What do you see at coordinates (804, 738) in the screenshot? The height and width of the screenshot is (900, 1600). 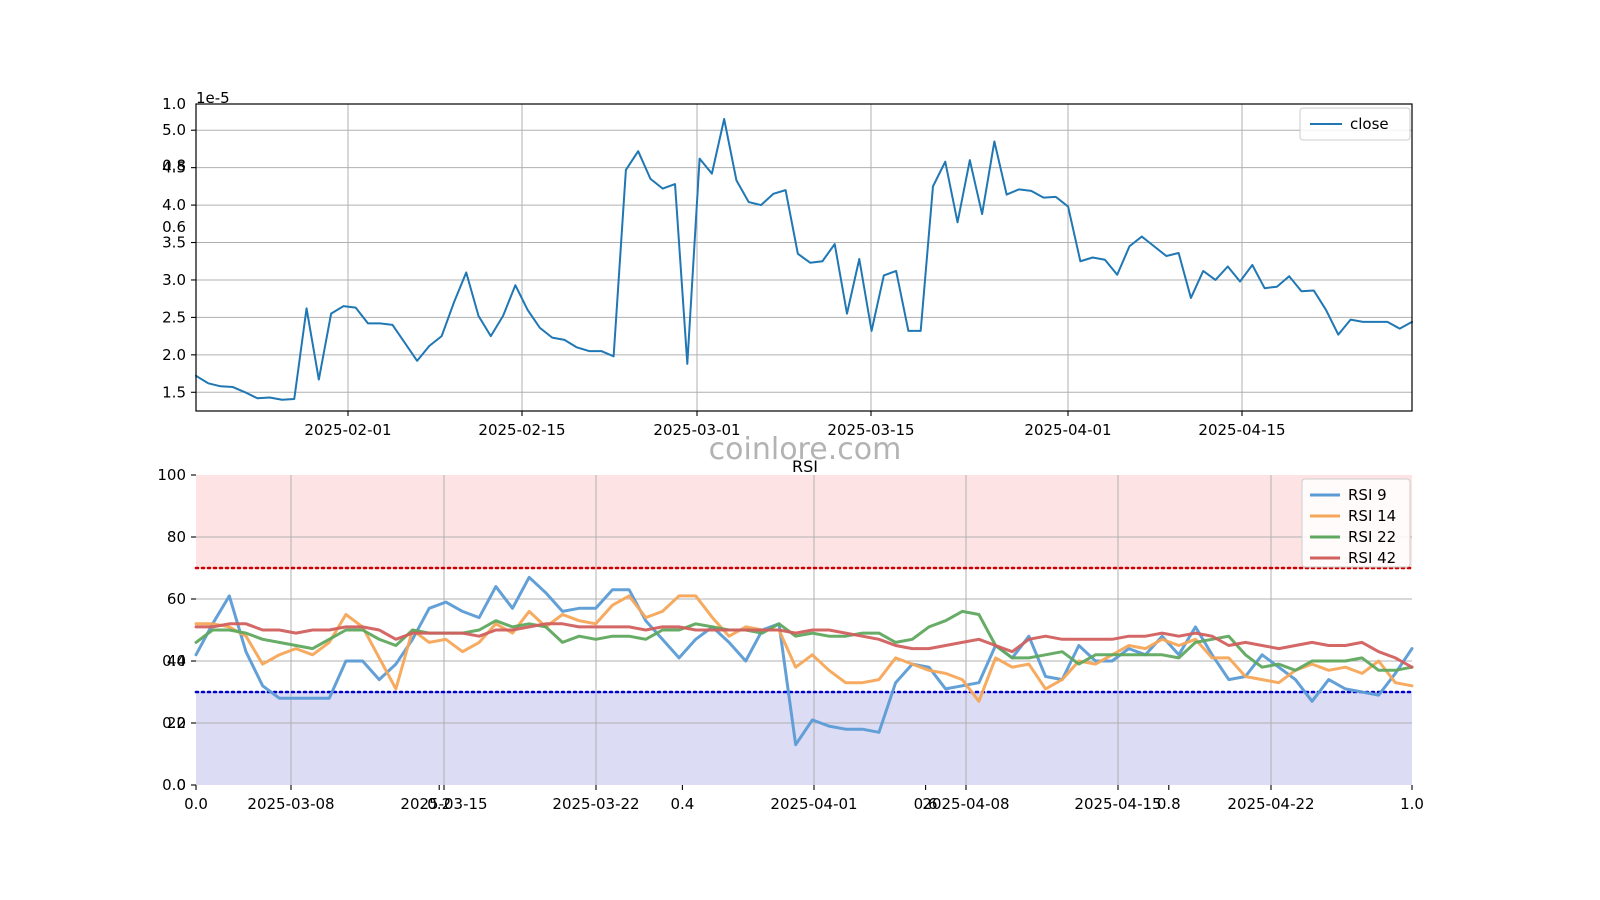 I see `rsi-band-oversold` at bounding box center [804, 738].